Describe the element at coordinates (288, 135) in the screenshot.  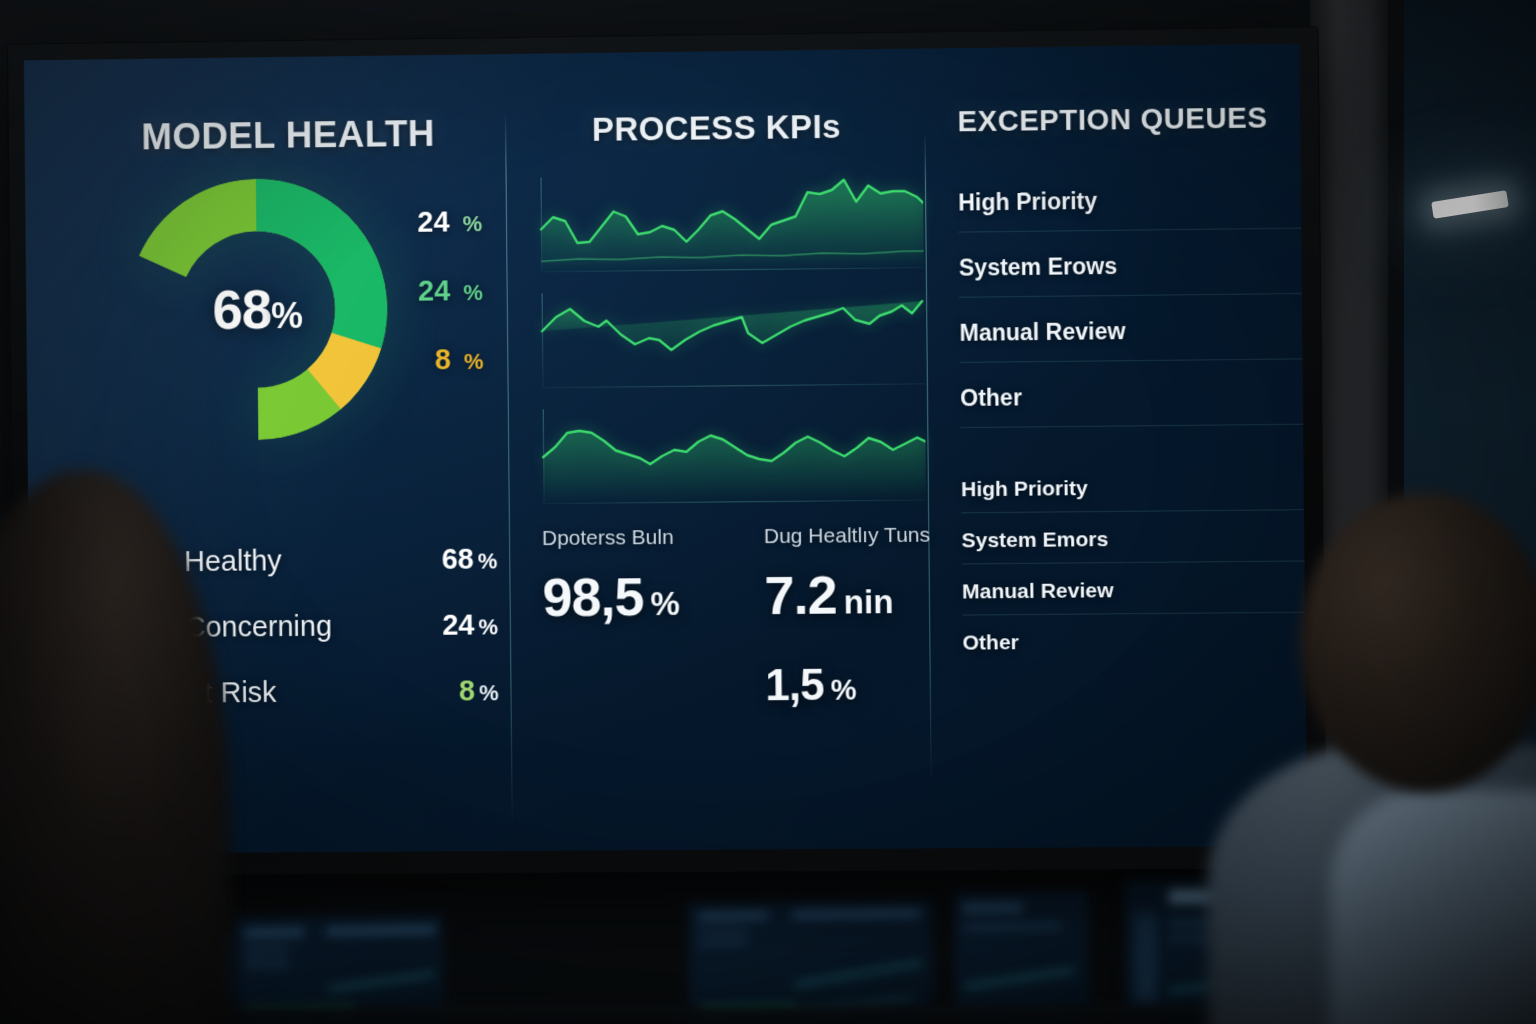
I see `panel-title-model-health: MODEL HEALTH` at that location.